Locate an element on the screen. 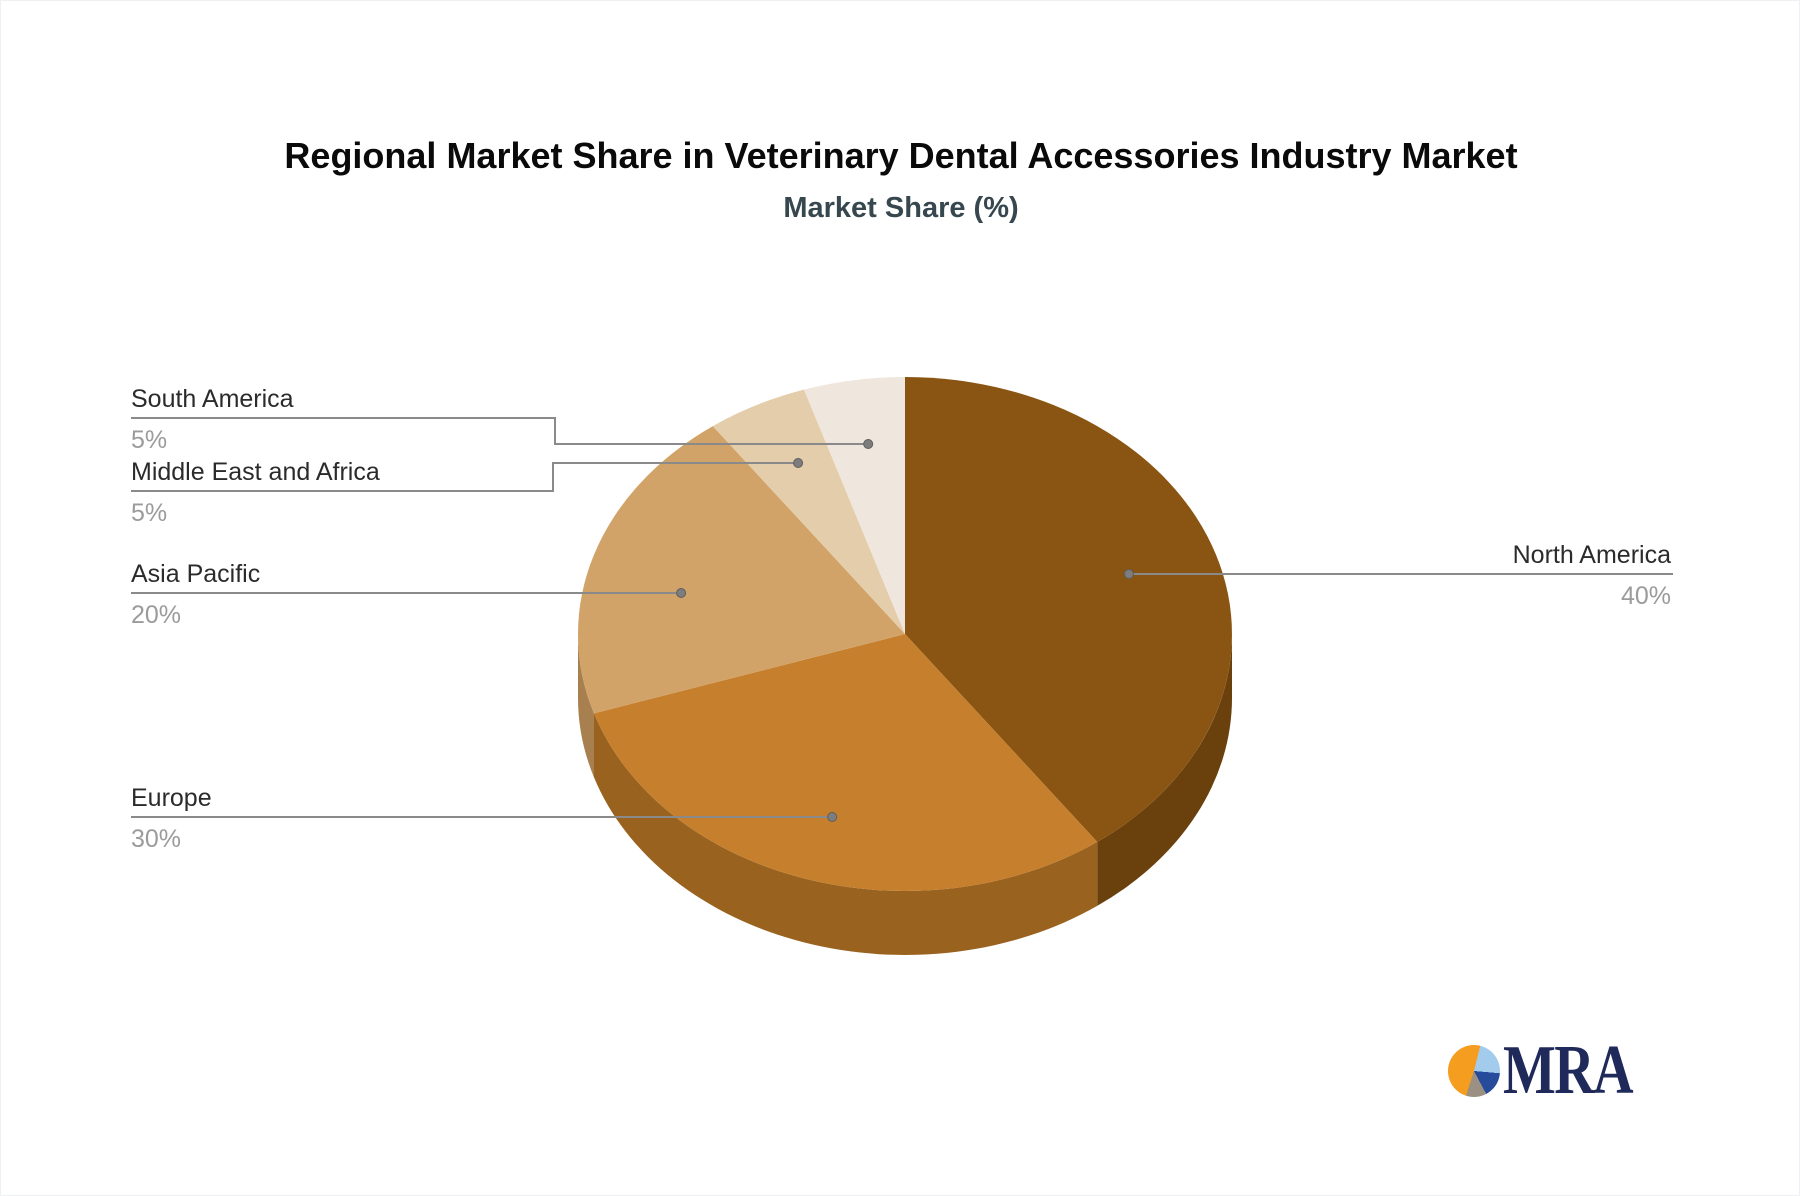 The width and height of the screenshot is (1800, 1196). pie-slice-middle-east-and-africa is located at coordinates (808, 511).